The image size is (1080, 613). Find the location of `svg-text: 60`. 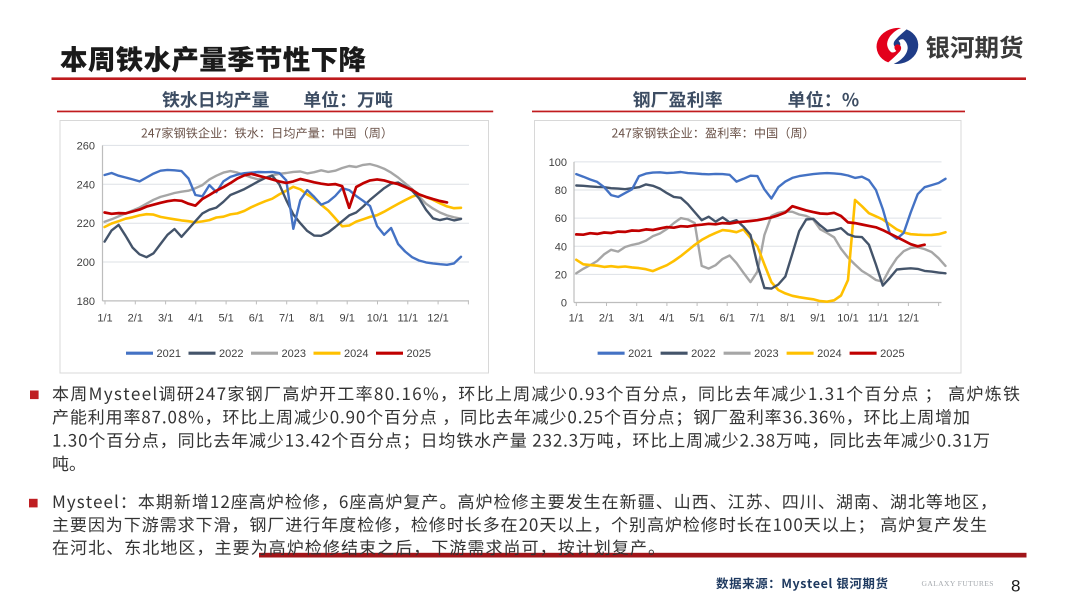

svg-text: 60 is located at coordinates (561, 219).